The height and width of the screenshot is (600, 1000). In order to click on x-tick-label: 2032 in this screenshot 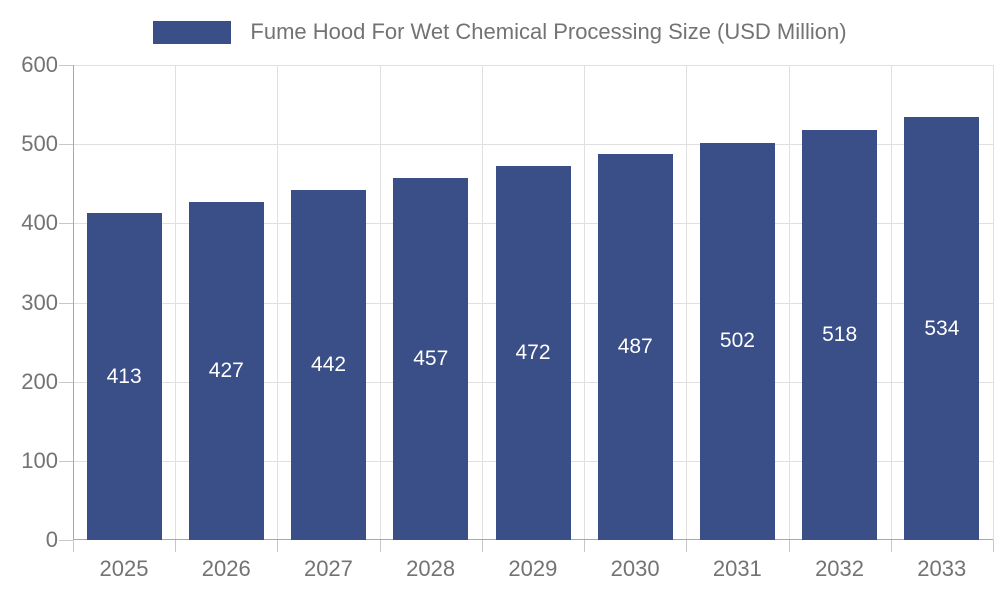, I will do `click(840, 568)`.